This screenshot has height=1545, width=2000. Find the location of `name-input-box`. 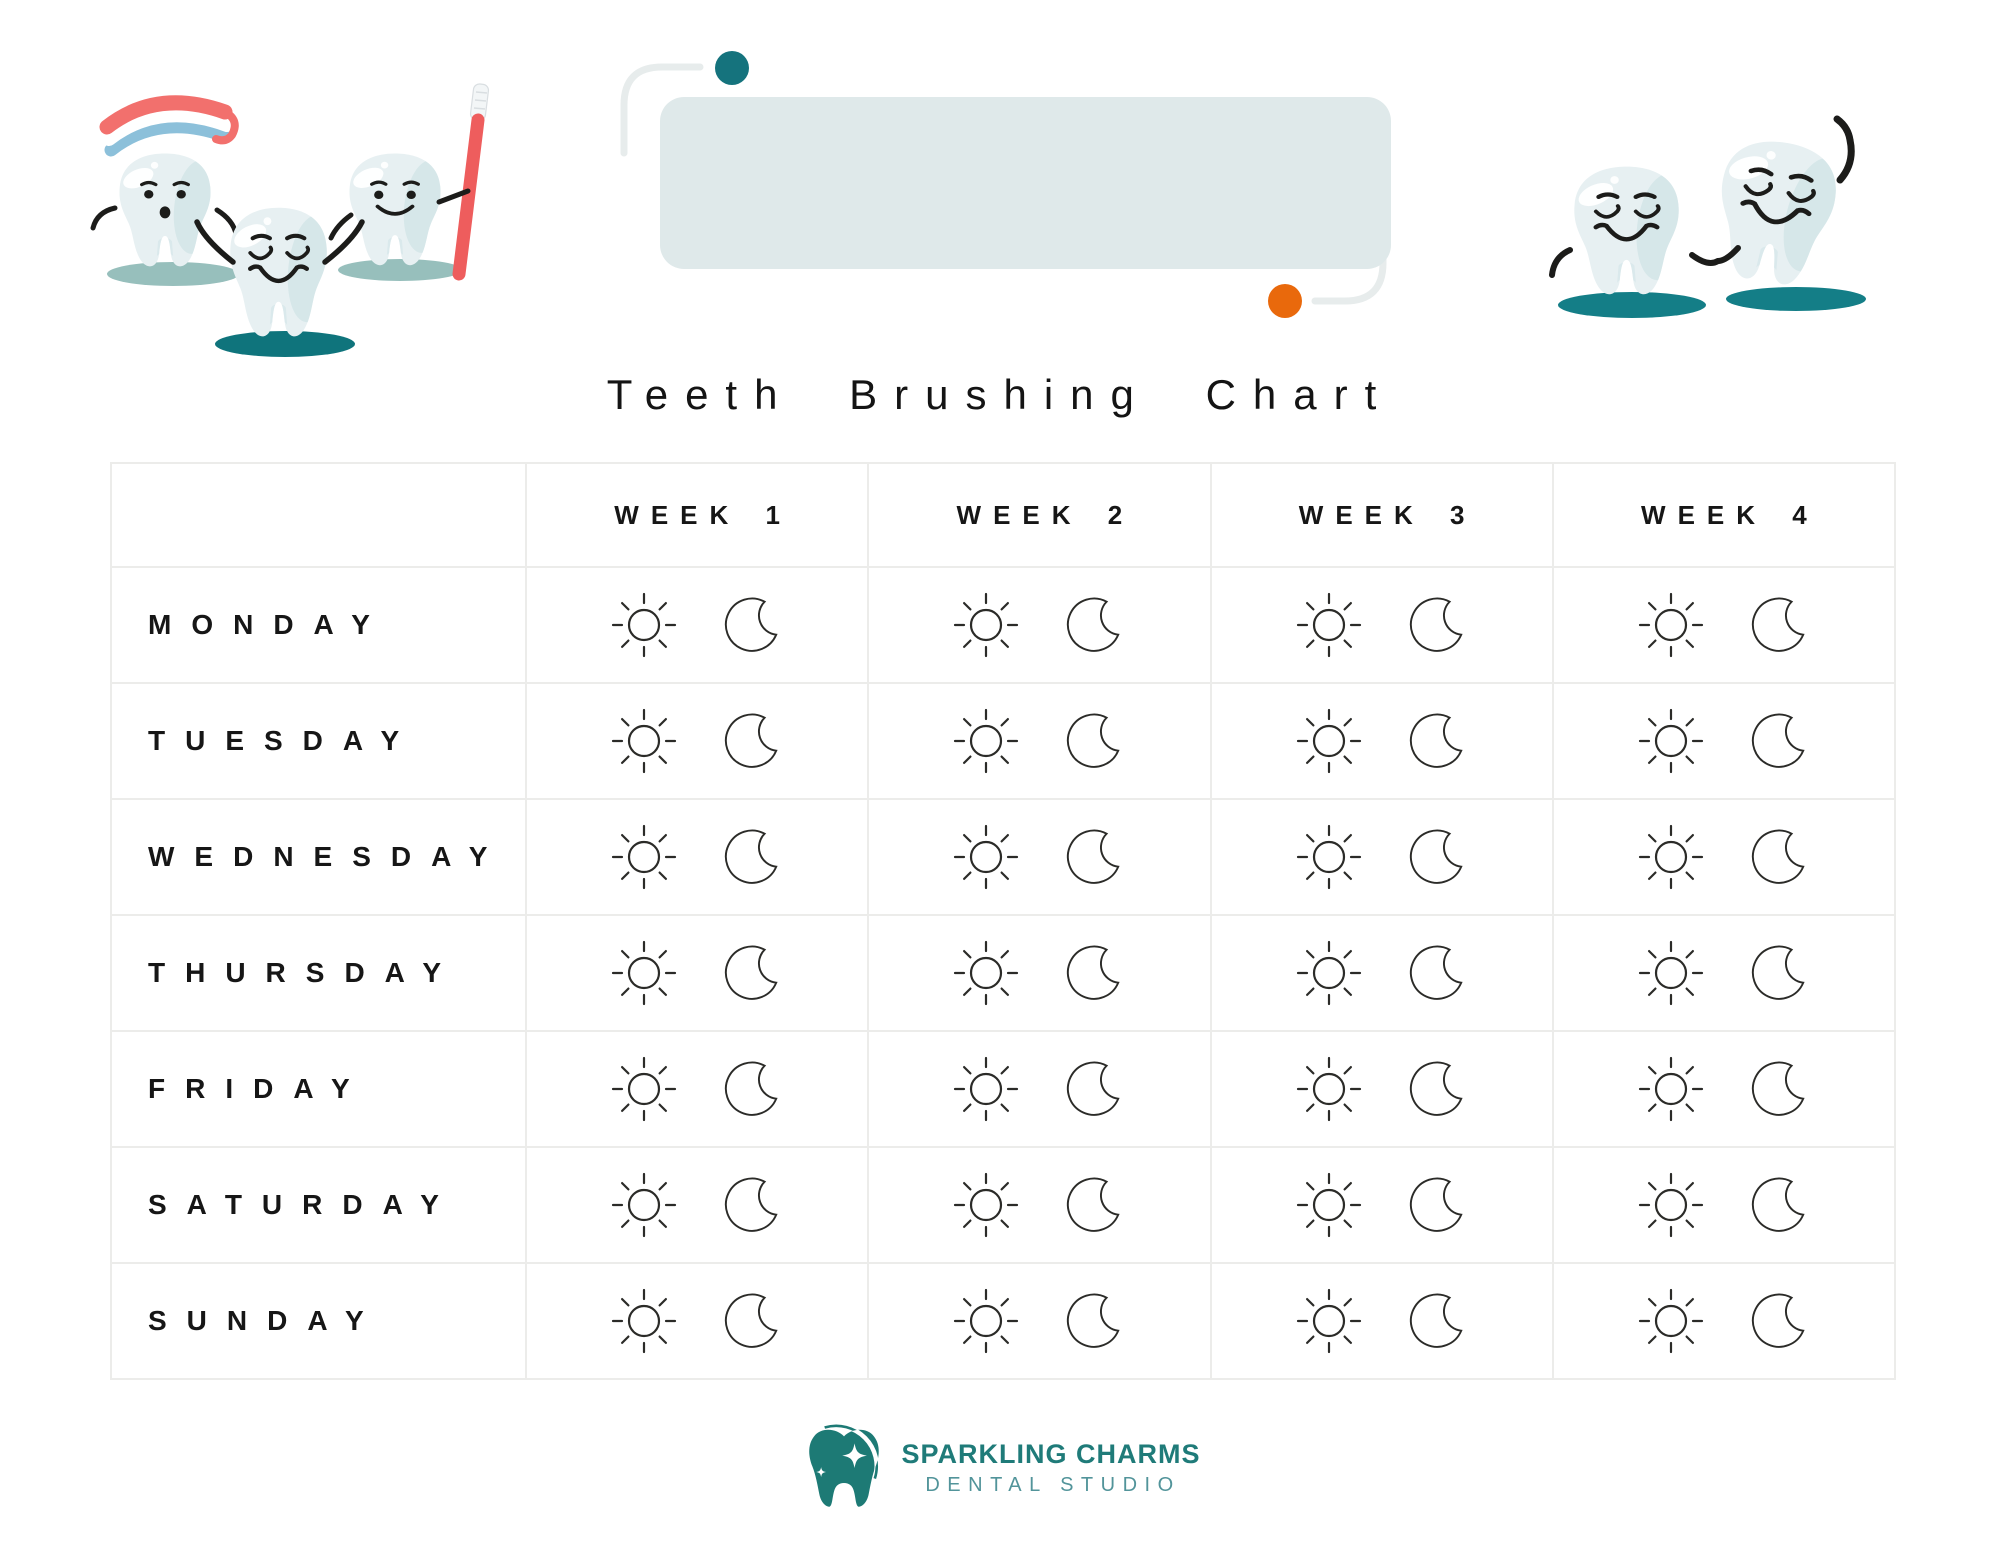

name-input-box is located at coordinates (1025, 183).